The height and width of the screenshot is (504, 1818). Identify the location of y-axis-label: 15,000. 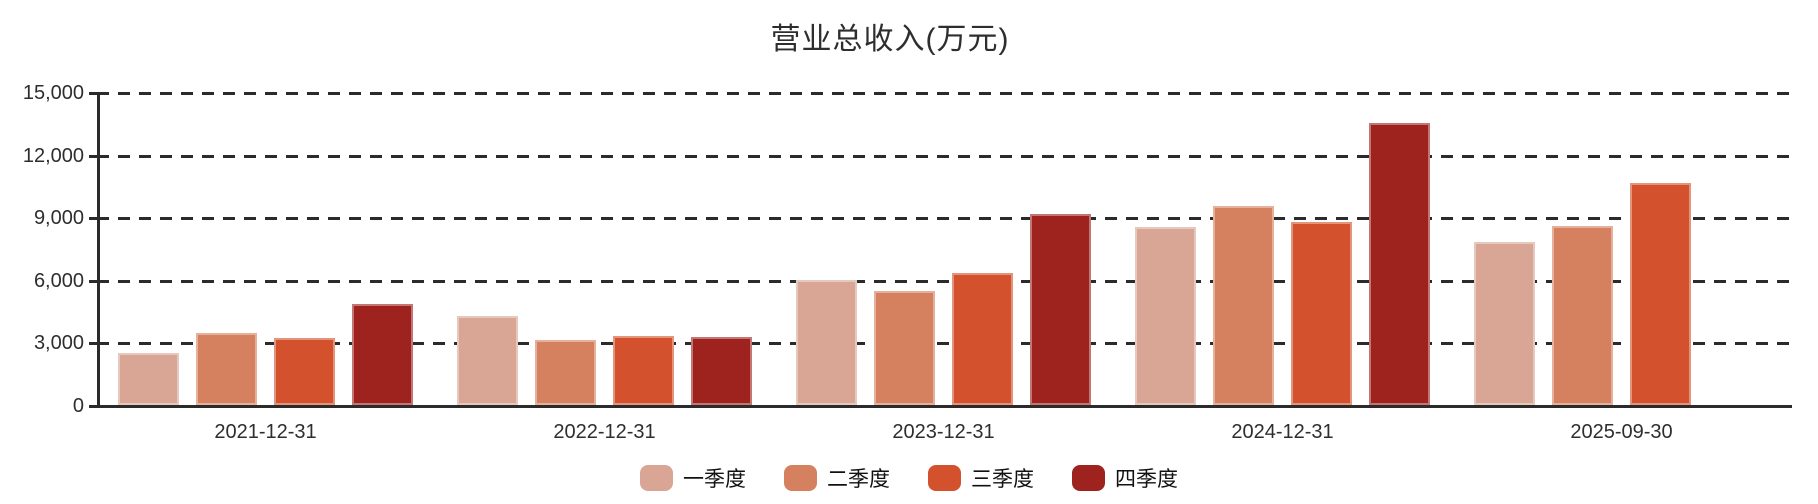
(53, 93).